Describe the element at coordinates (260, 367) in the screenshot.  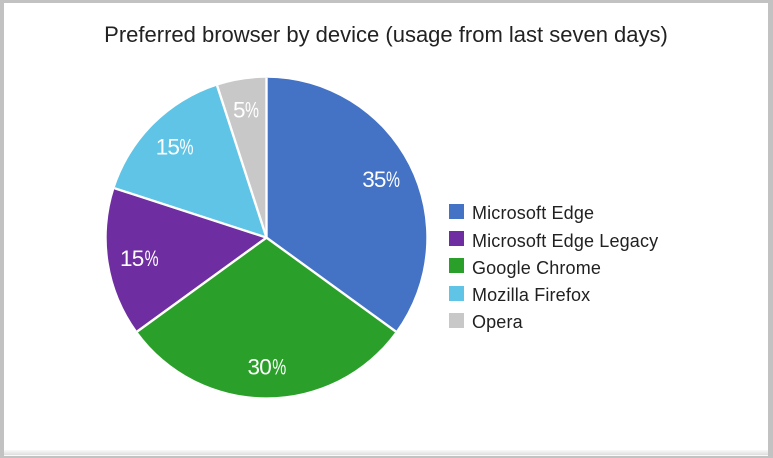
I see `svg-text: 30` at that location.